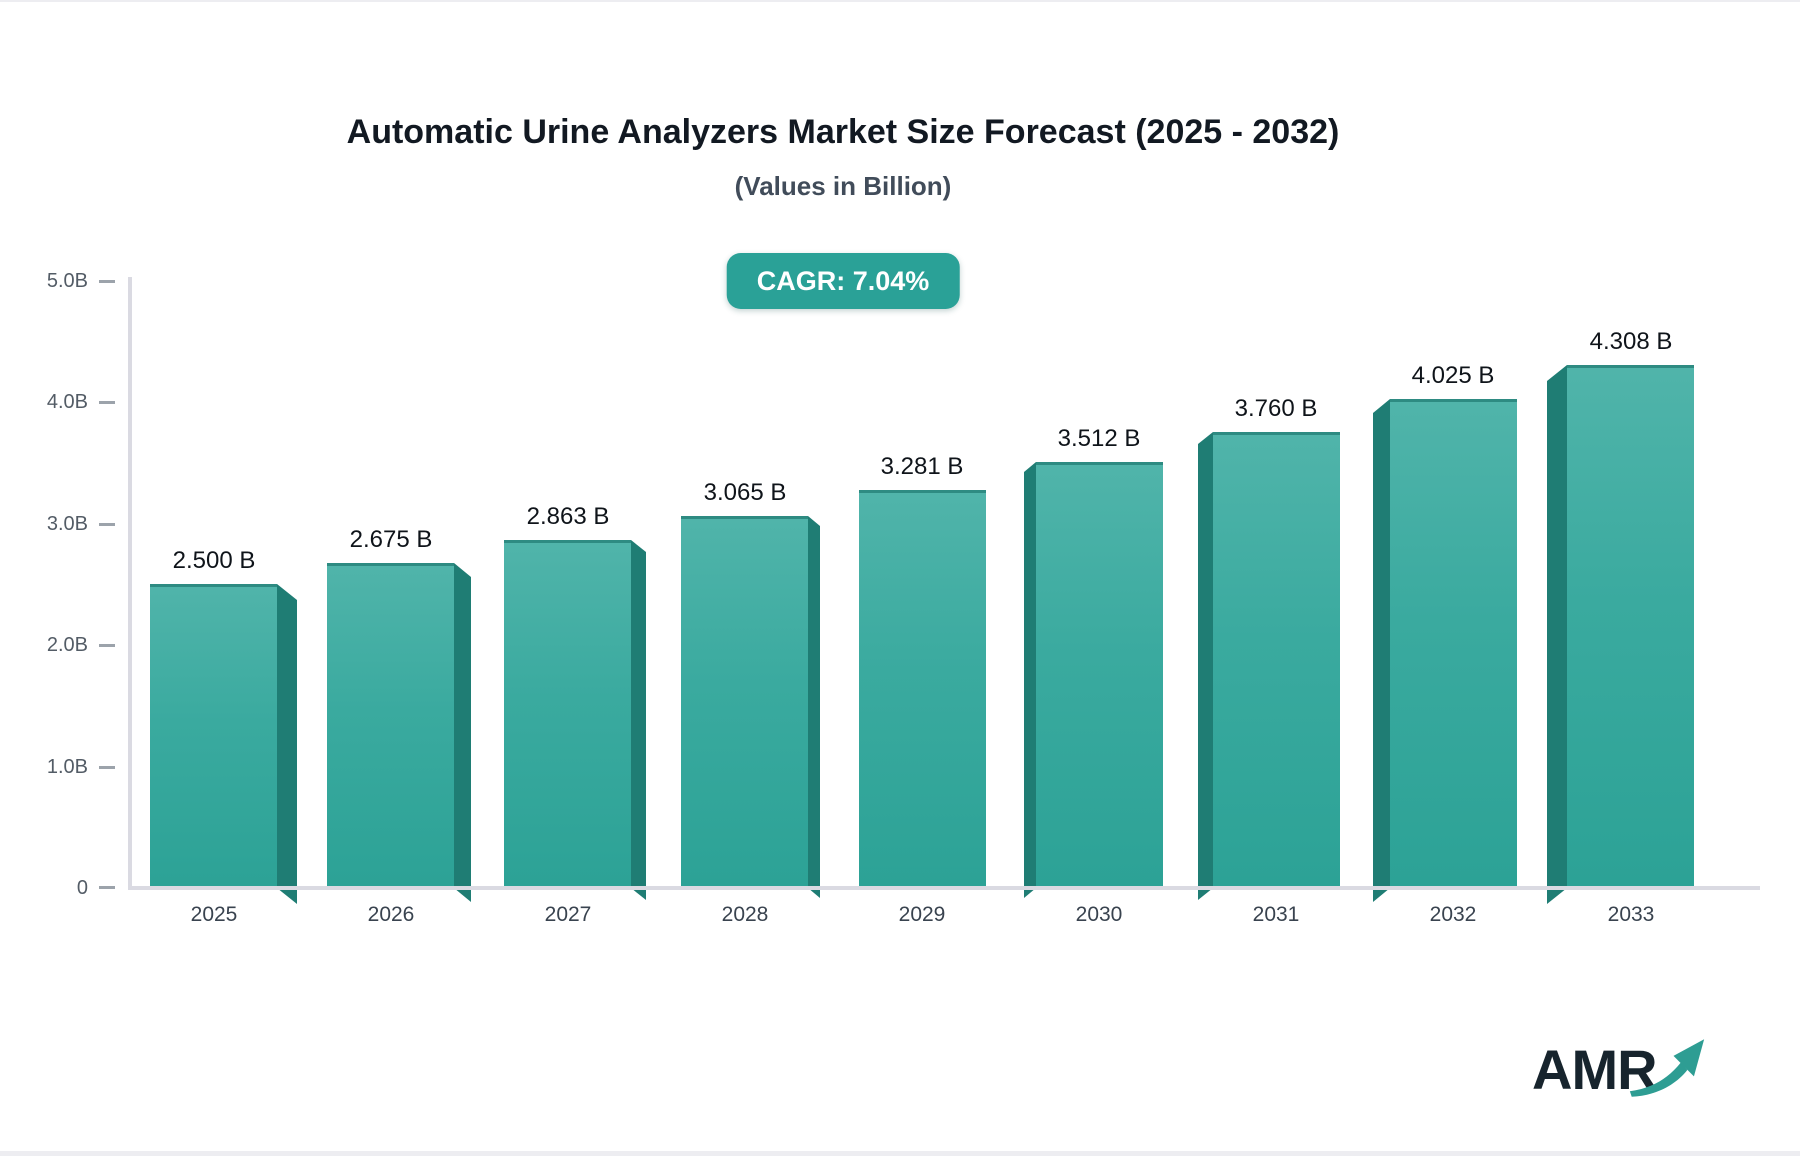 This screenshot has height=1156, width=1800. What do you see at coordinates (130, 583) in the screenshot?
I see `y-axis-line` at bounding box center [130, 583].